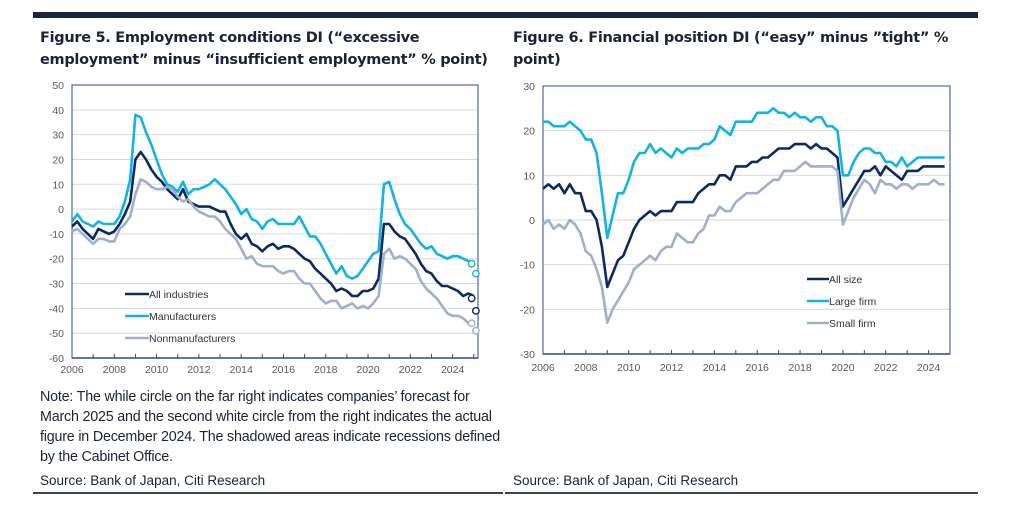  Describe the element at coordinates (326, 370) in the screenshot. I see `fig5-x-tick-label: 2018` at that location.